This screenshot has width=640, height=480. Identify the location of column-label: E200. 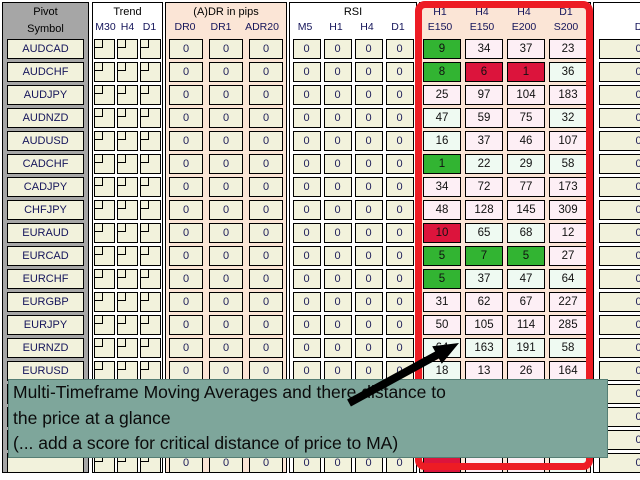
(524, 27).